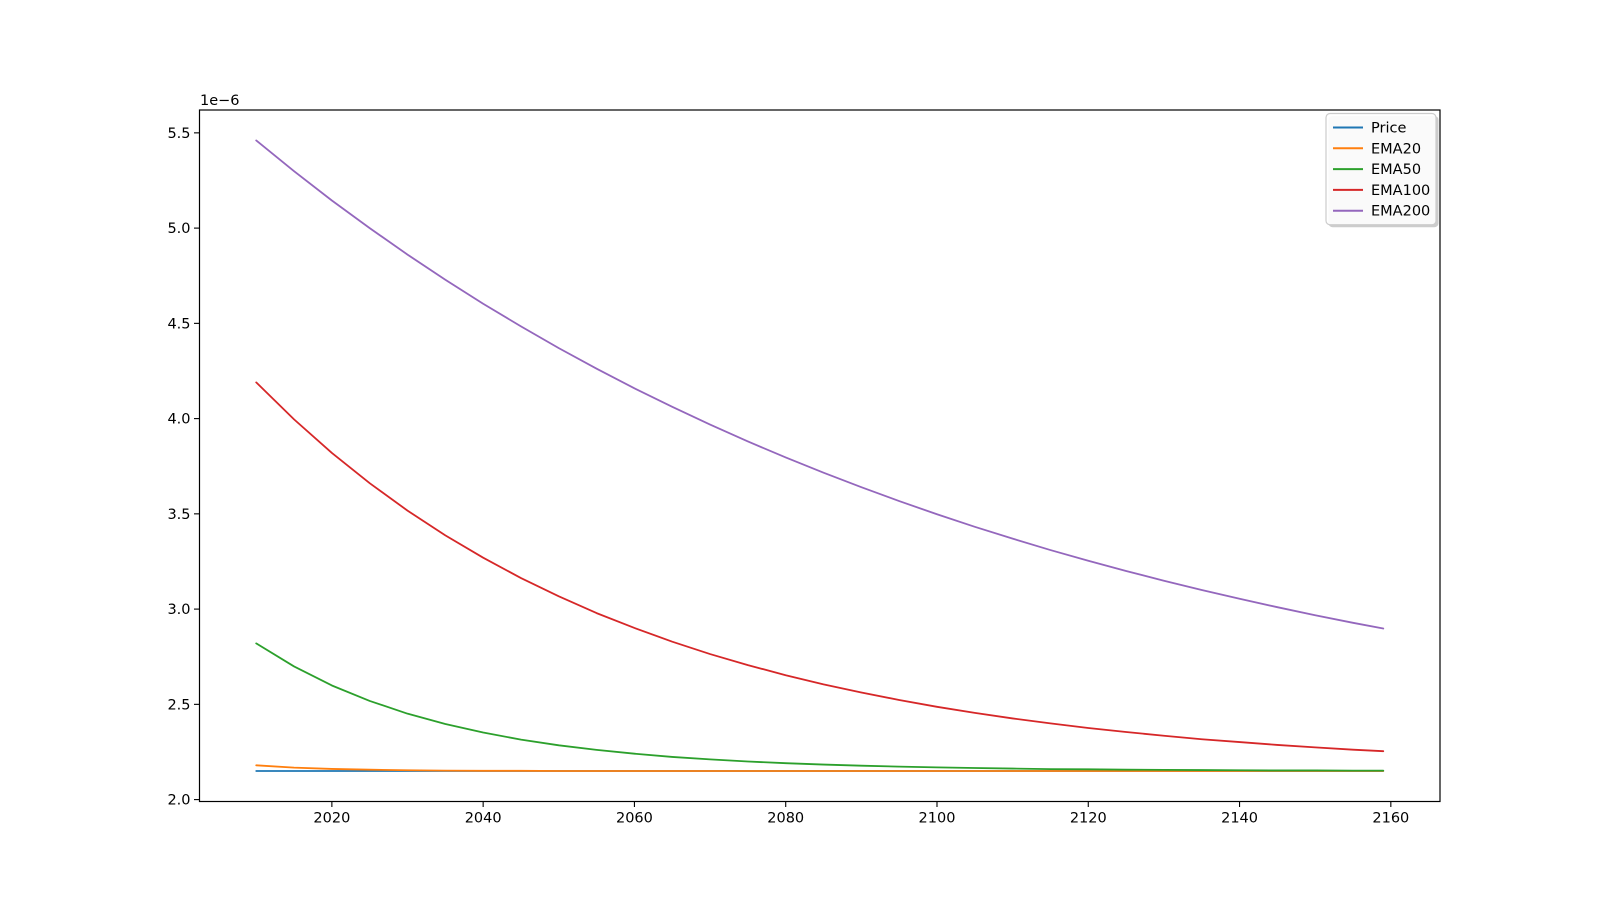 The image size is (1600, 900). Describe the element at coordinates (785, 819) in the screenshot. I see `x-tick-label: 2080` at that location.